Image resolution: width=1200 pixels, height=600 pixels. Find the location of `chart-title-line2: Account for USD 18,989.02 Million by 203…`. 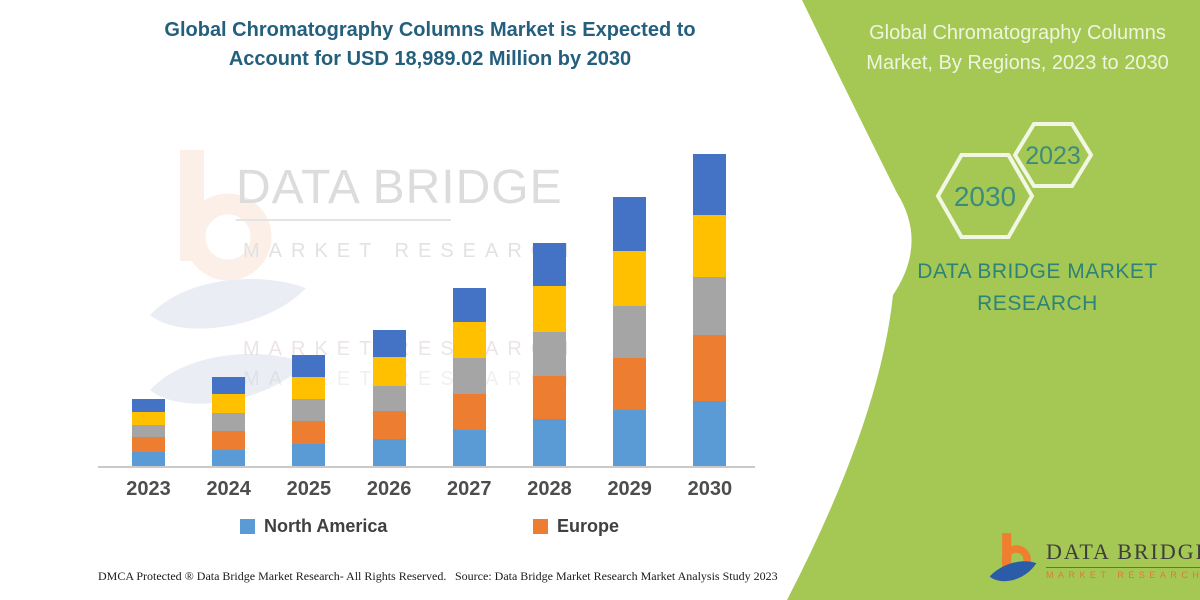

chart-title-line2: Account for USD 18,989.02 Million by 203… is located at coordinates (430, 59).